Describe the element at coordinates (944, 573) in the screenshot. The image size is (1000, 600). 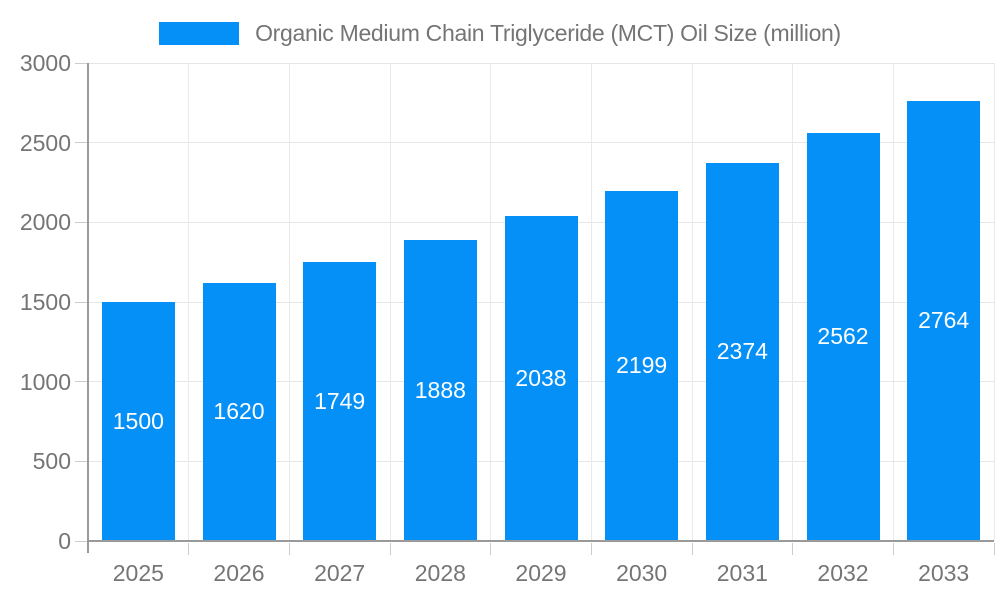
I see `x-axis-tick-label: 2033` at that location.